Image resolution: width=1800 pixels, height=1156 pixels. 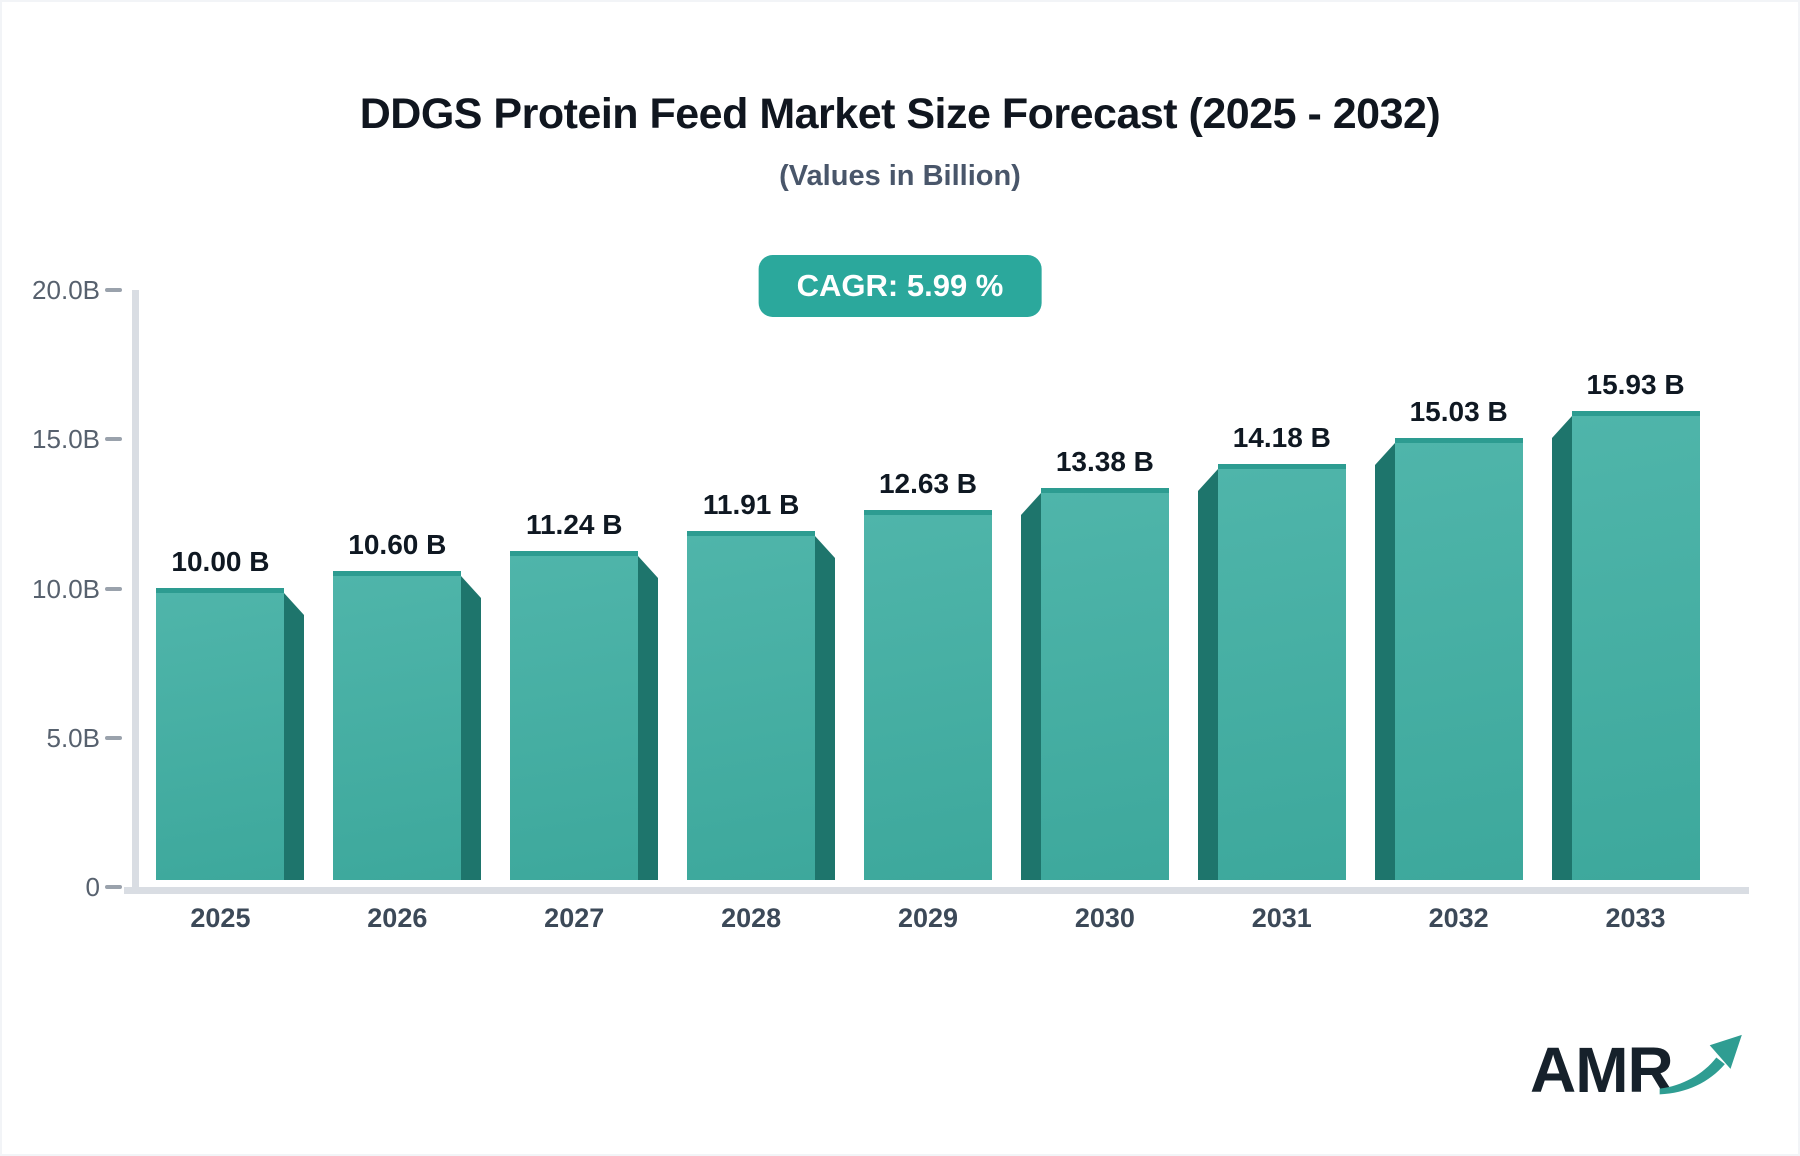 I want to click on amr-logo: AMR, so click(x=1641, y=1067).